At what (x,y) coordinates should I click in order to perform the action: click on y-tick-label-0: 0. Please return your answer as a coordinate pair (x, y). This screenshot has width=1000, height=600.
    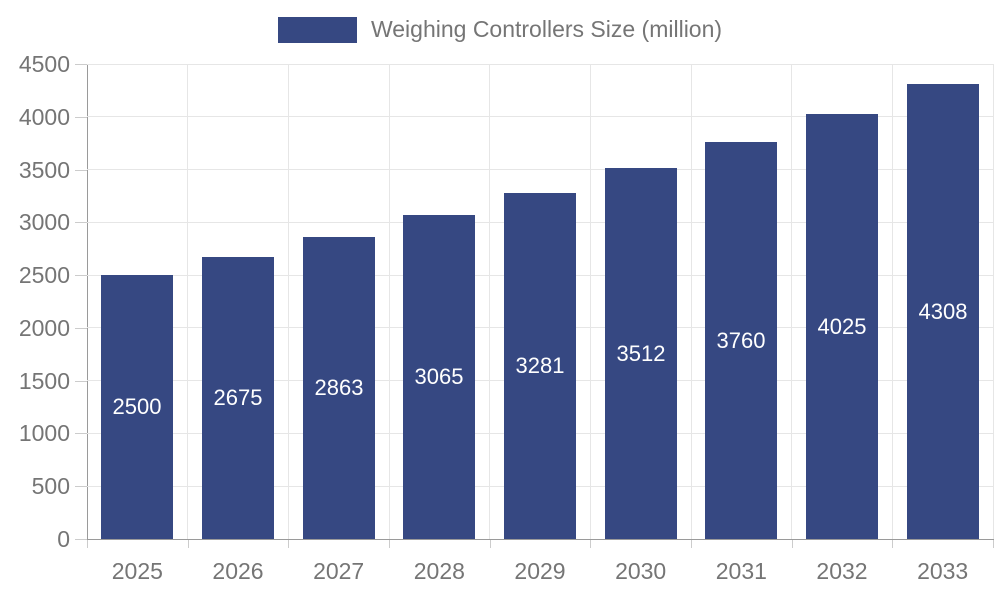
    Looking at the image, I should click on (63, 539).